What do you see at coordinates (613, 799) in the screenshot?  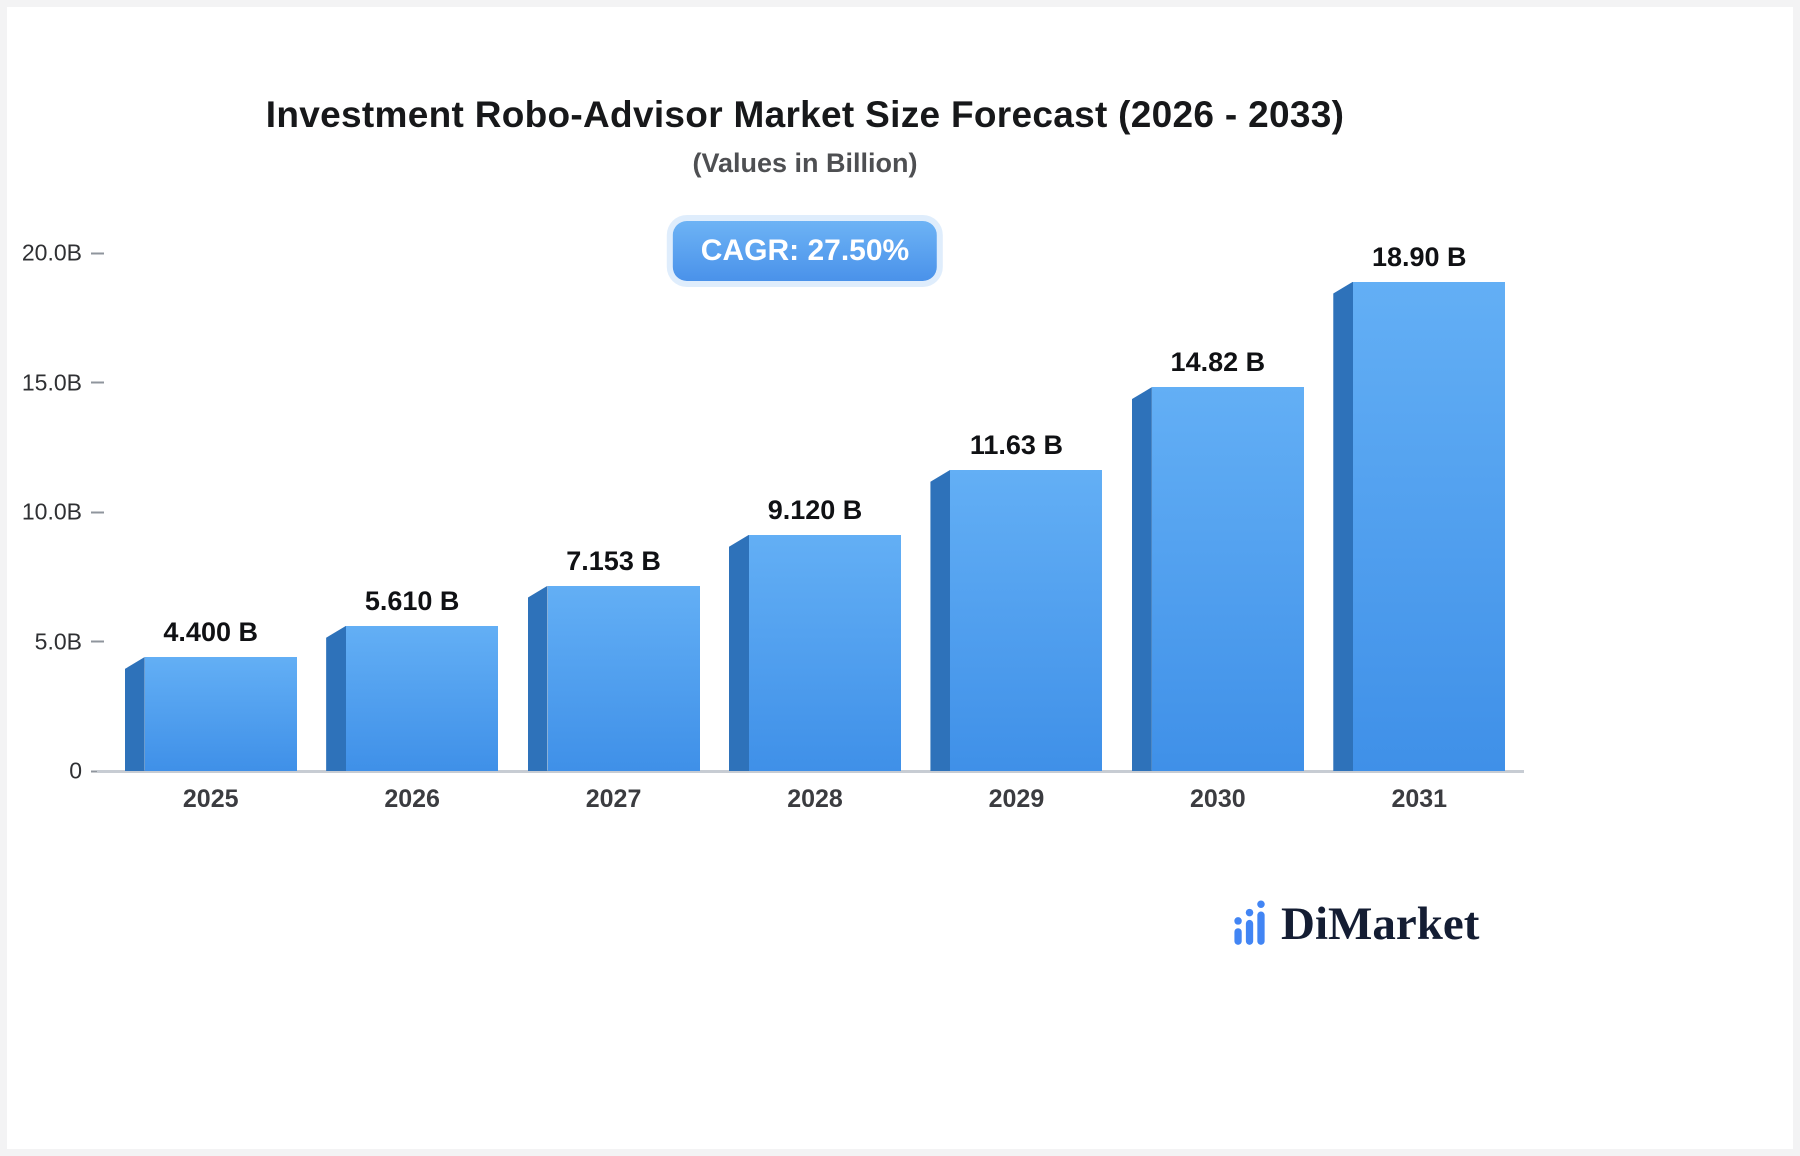 I see `x-axis-label-2027: 2027` at bounding box center [613, 799].